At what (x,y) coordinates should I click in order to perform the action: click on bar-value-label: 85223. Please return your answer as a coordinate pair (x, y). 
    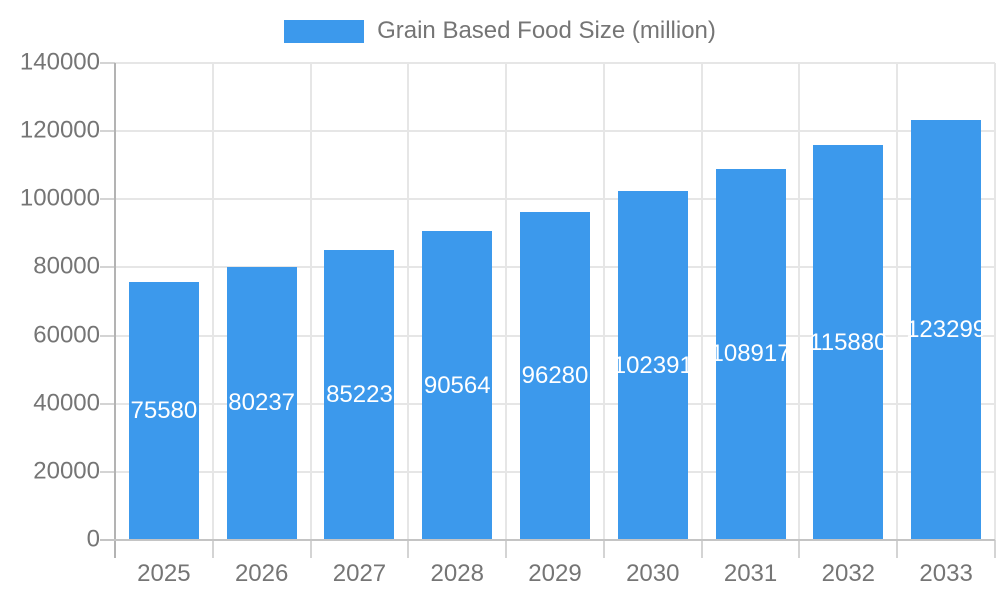
    Looking at the image, I should click on (359, 394).